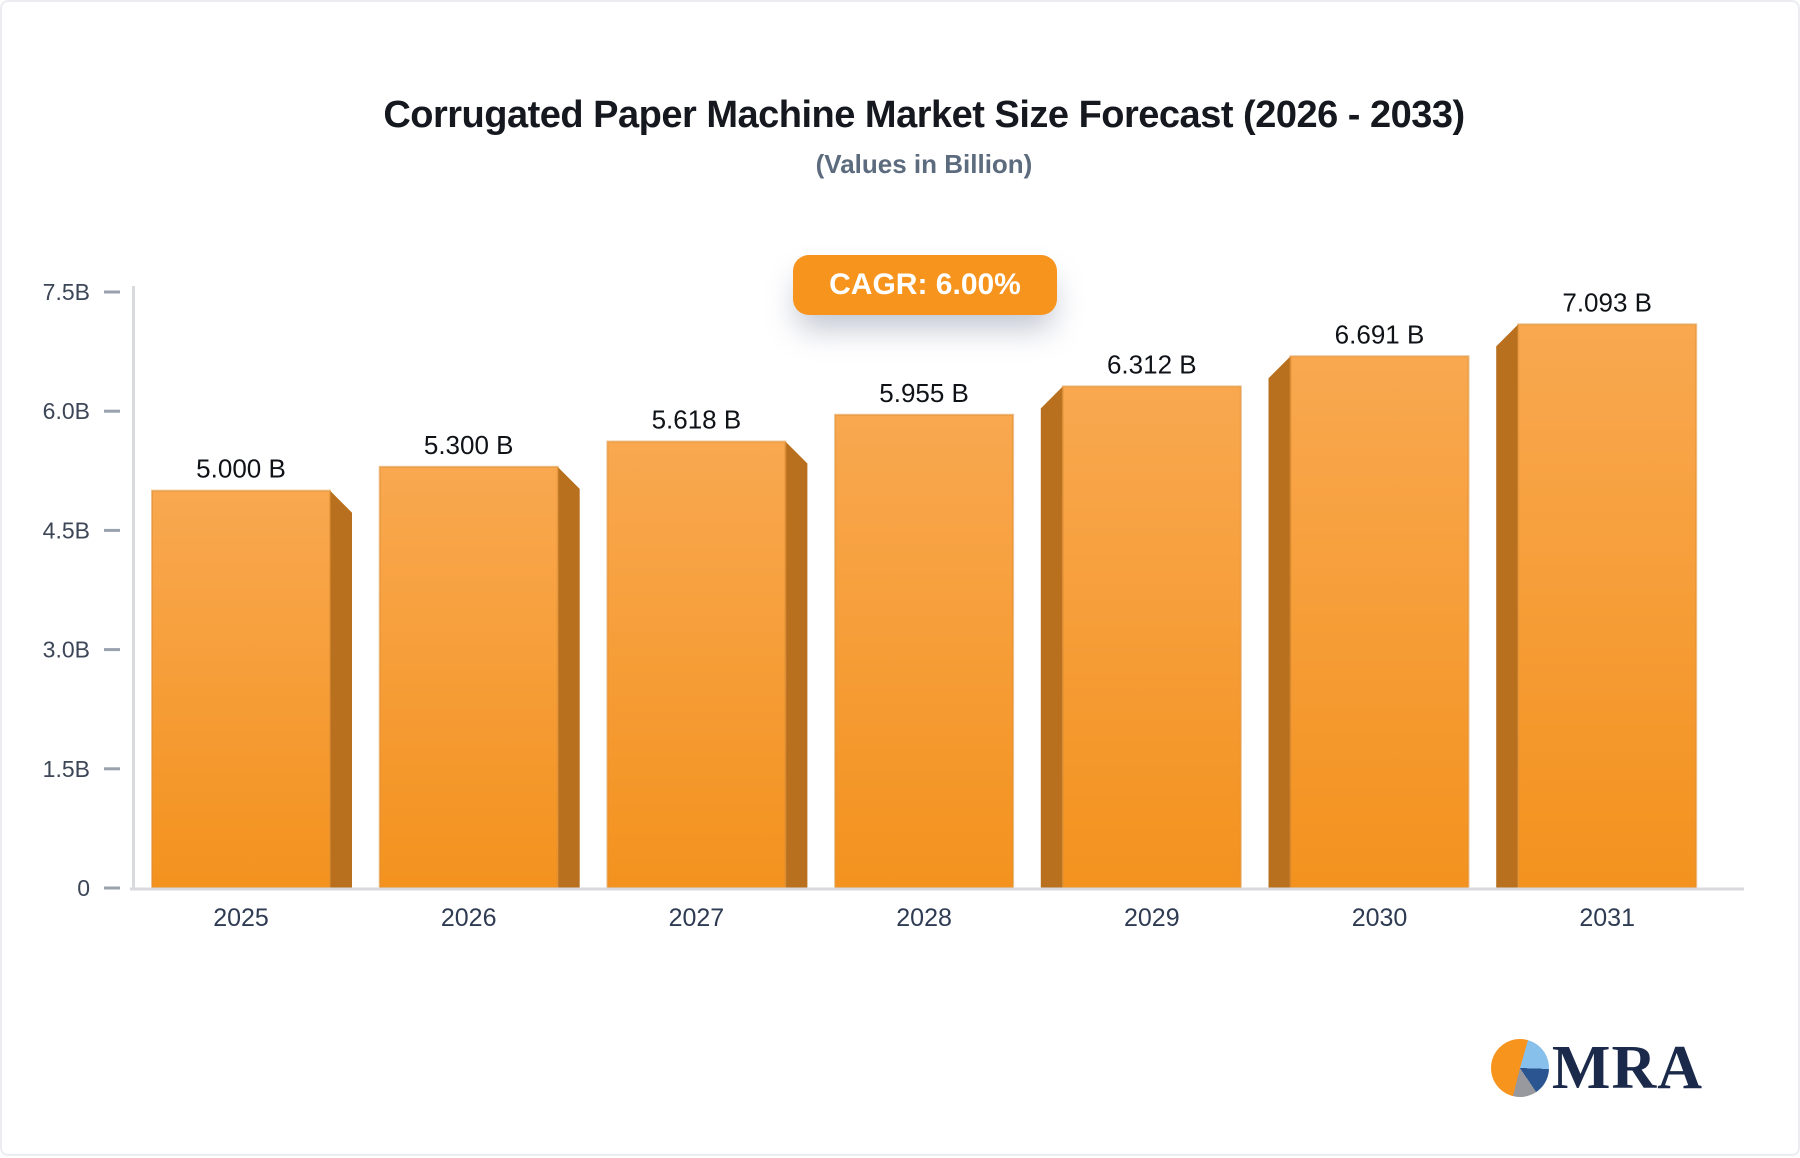 The image size is (1800, 1158). I want to click on y-tick-label: 6.0B, so click(66, 411).